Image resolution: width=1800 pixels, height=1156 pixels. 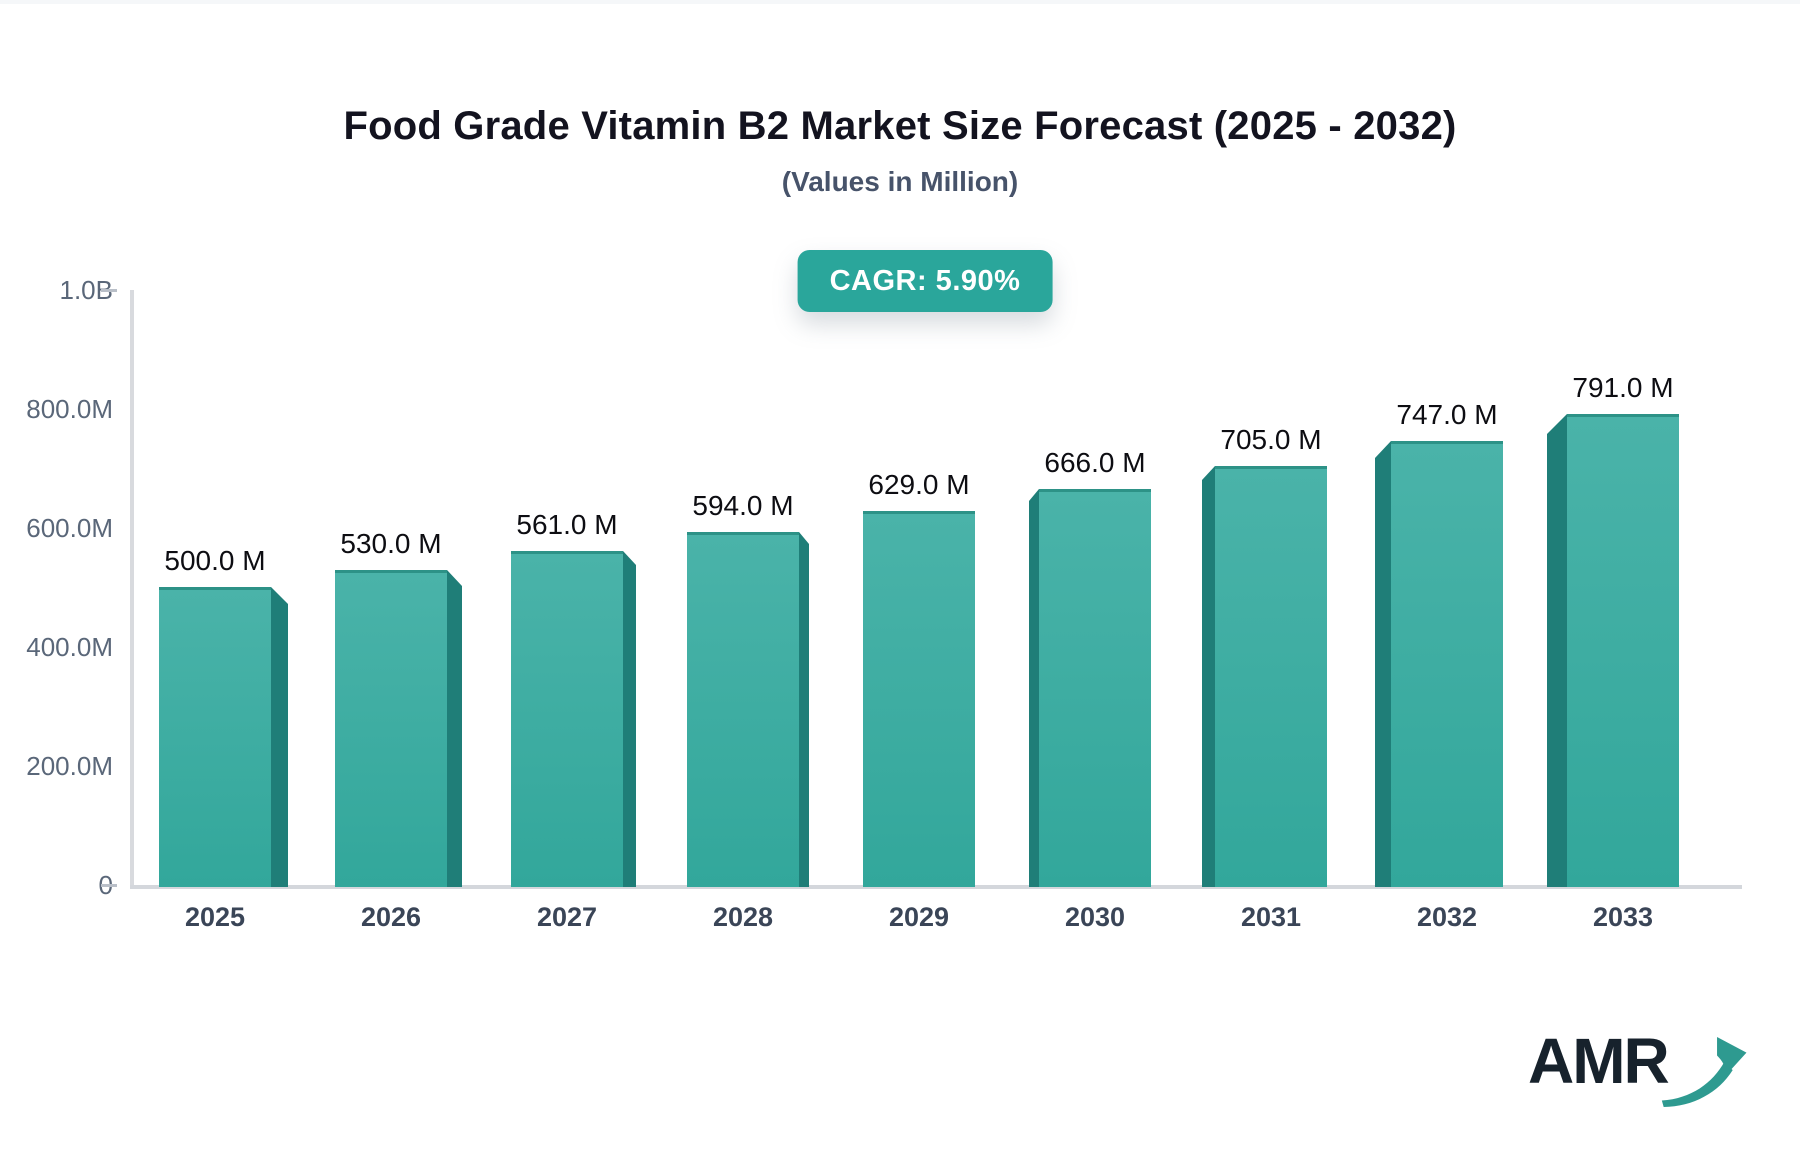 What do you see at coordinates (900, 181) in the screenshot?
I see `chart-subtitle: (Values in Million)` at bounding box center [900, 181].